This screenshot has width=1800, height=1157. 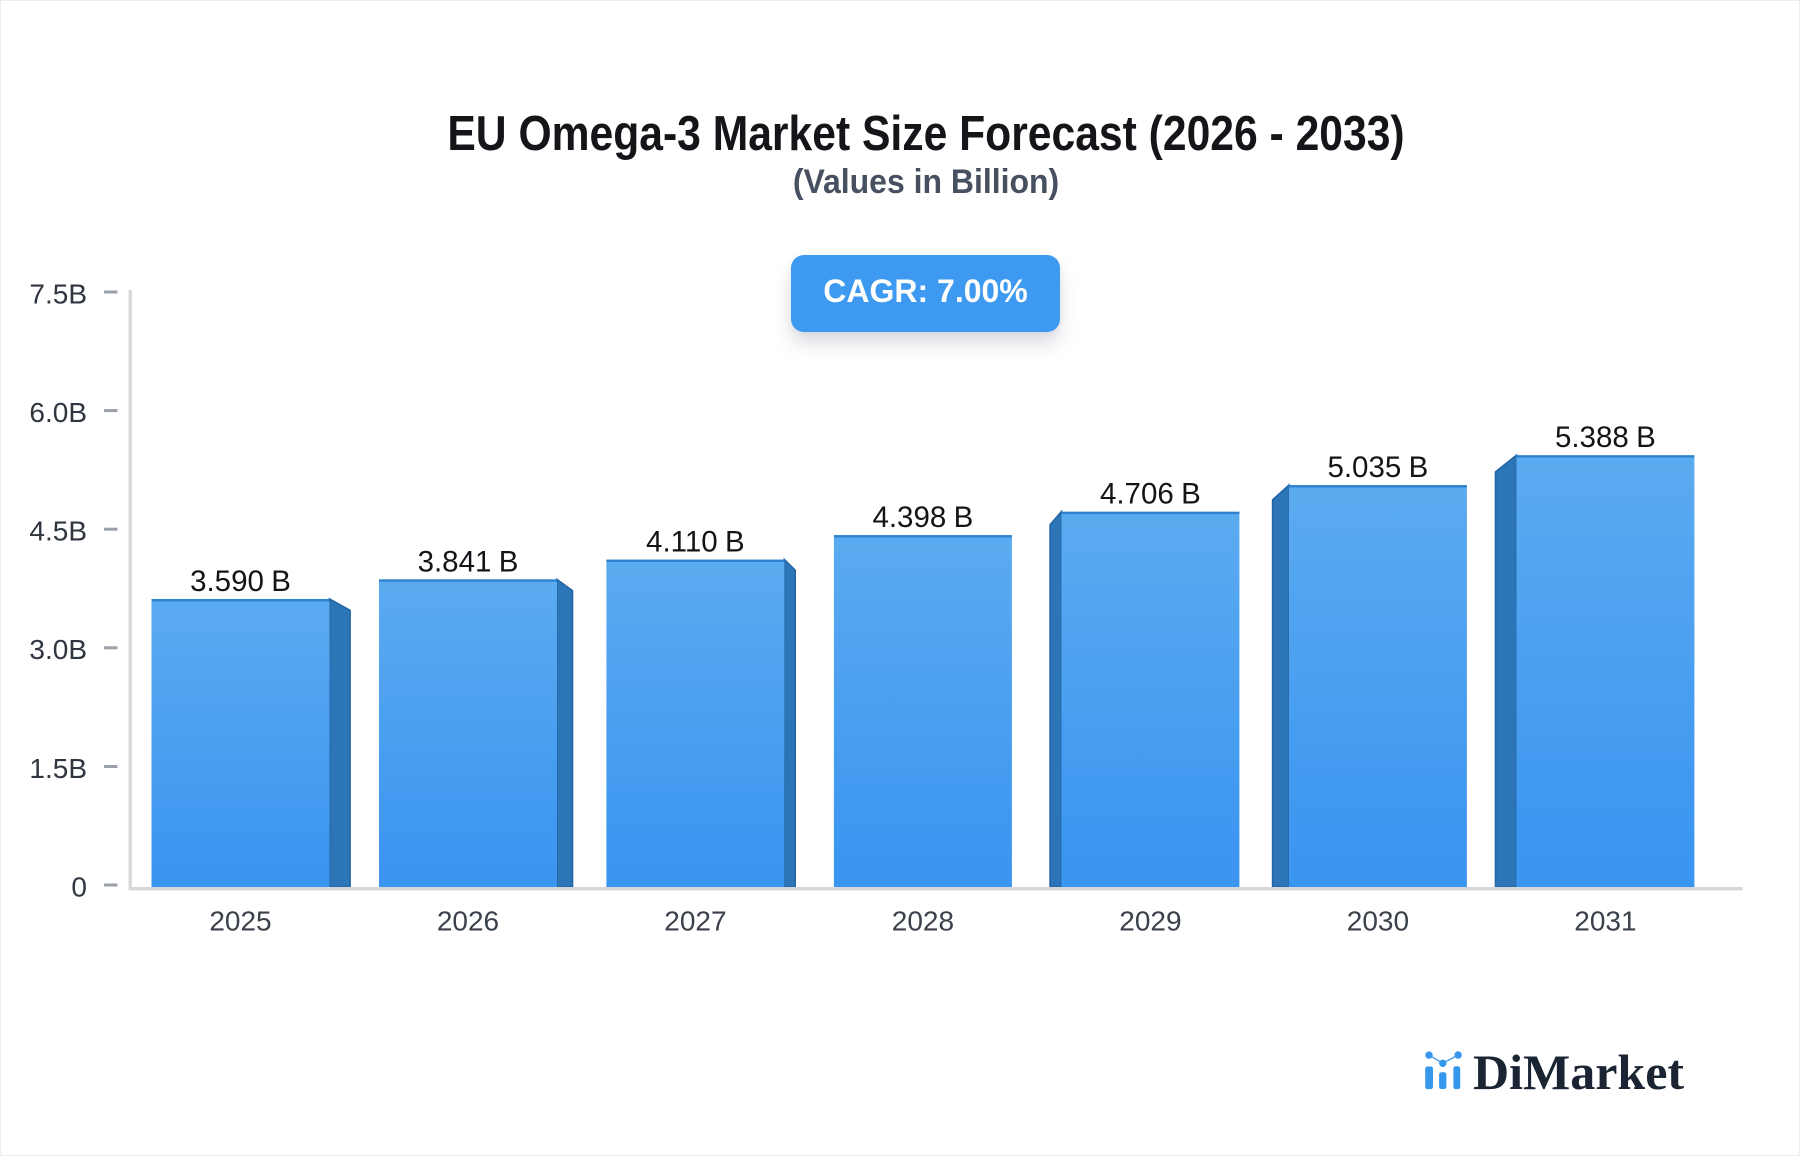 I want to click on svg-text: 3.0B, so click(x=58, y=649).